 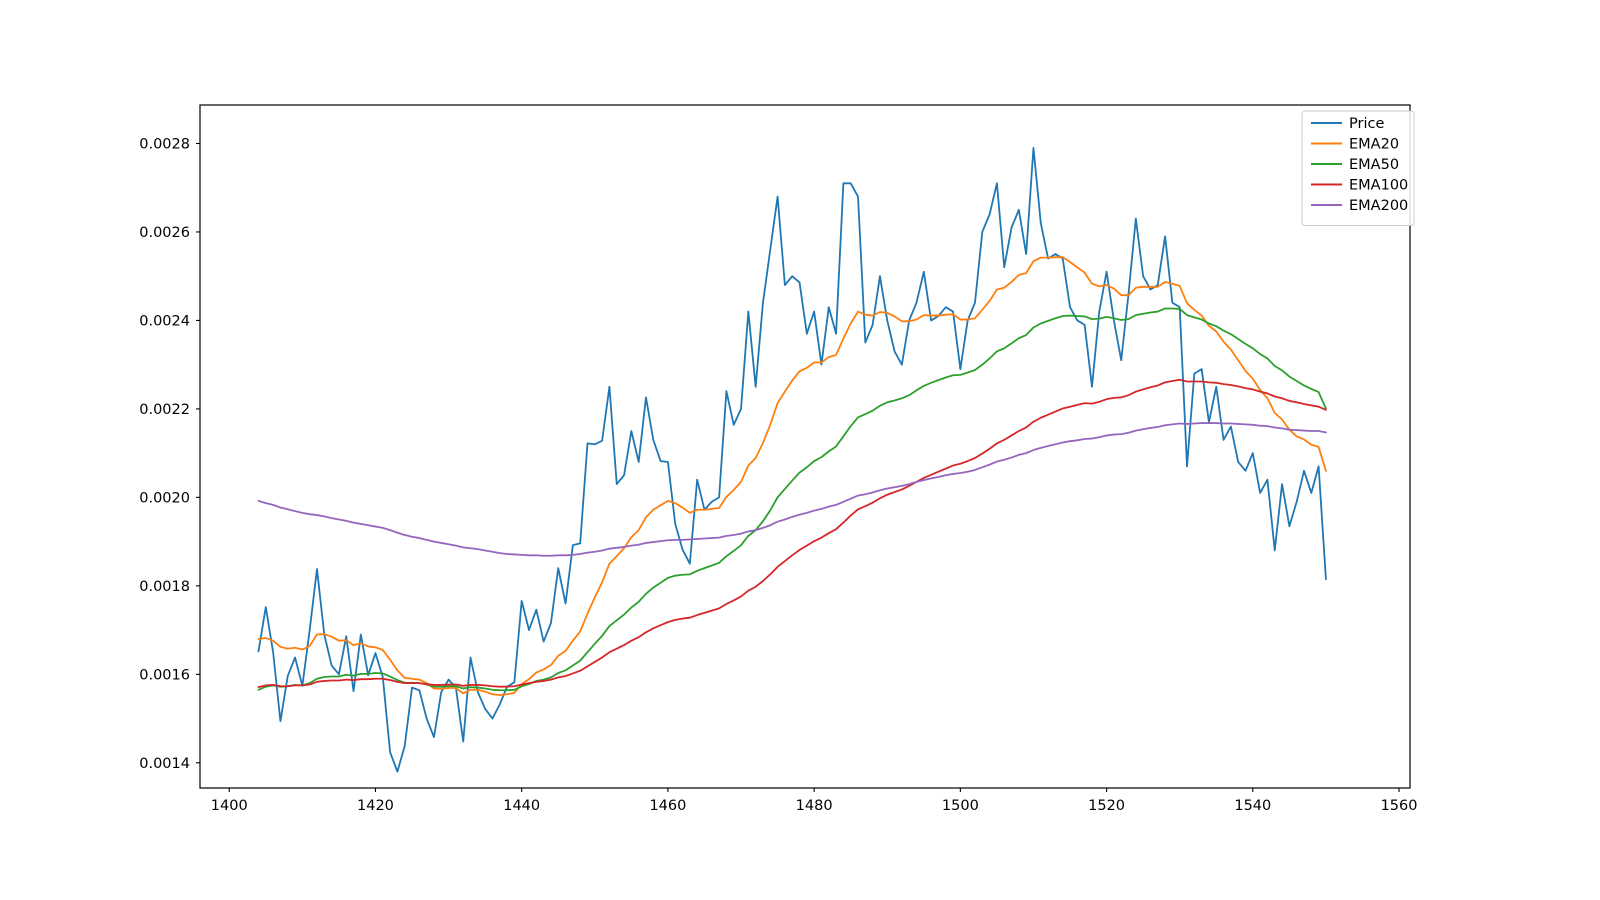 I want to click on y-tick-label: 0.0016, so click(x=164, y=675).